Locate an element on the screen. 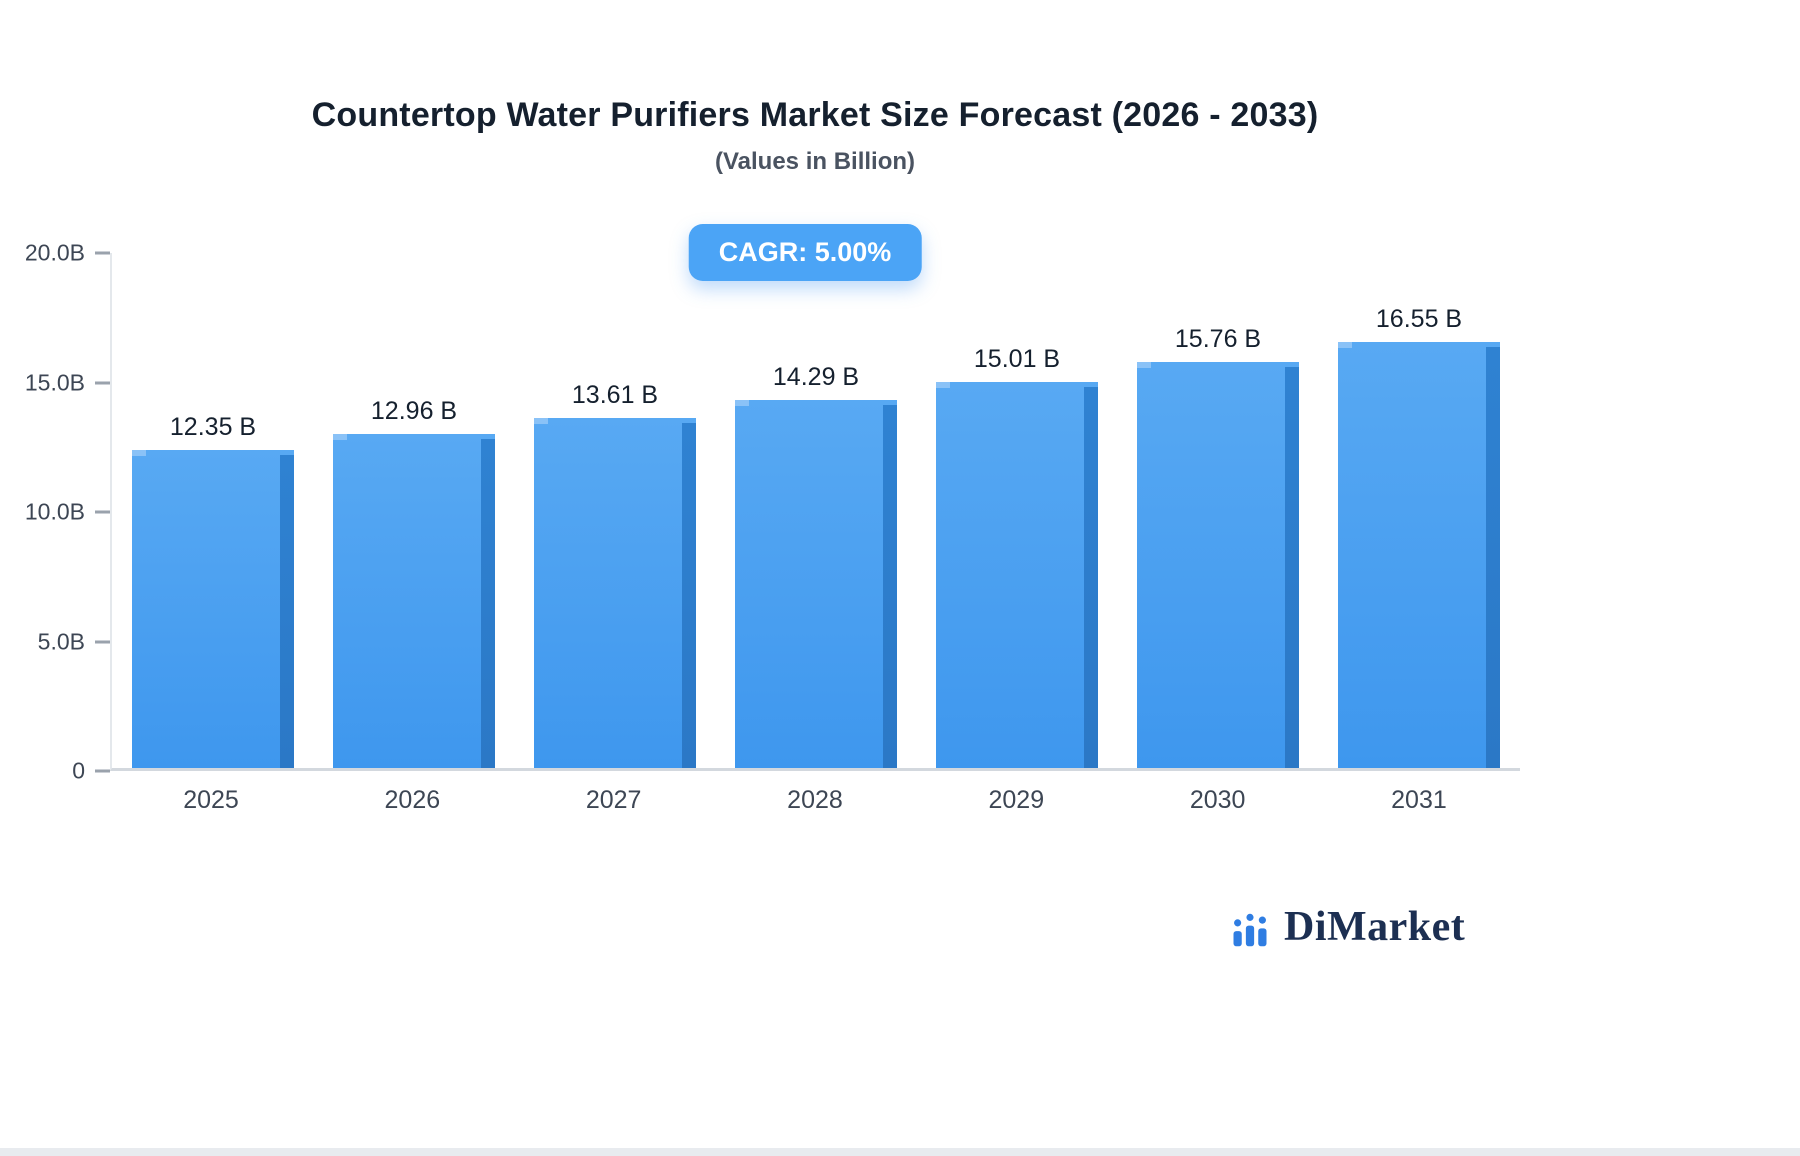 The height and width of the screenshot is (1156, 1800). bar-2031 is located at coordinates (1419, 554).